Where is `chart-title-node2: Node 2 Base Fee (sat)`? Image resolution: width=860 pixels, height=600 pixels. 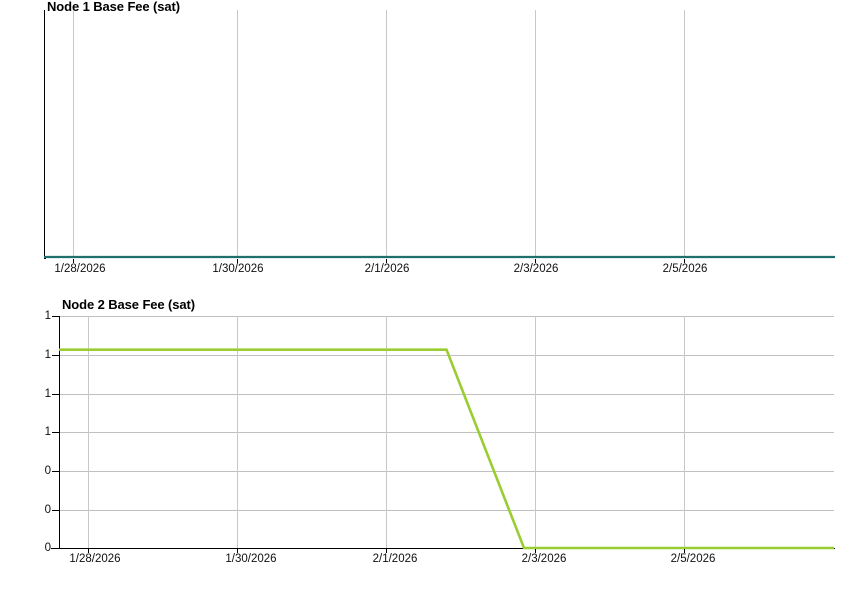
chart-title-node2: Node 2 Base Fee (sat) is located at coordinates (129, 304).